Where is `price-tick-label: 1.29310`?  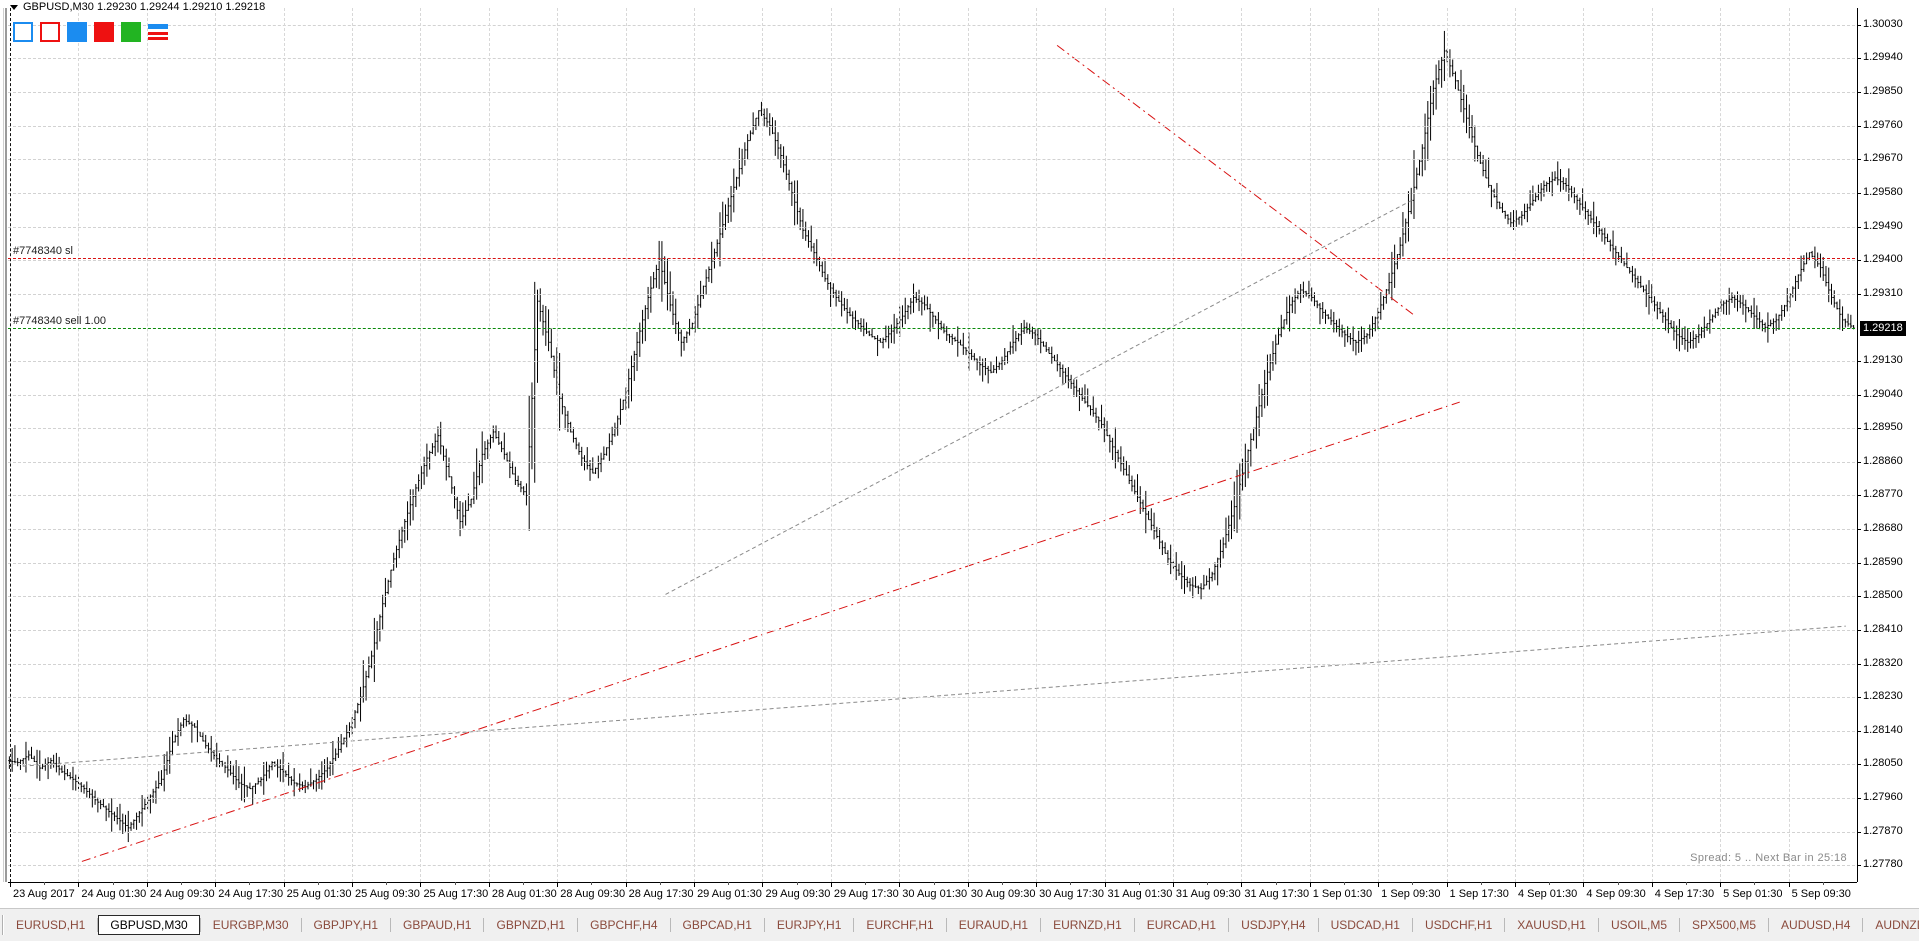 price-tick-label: 1.29310 is located at coordinates (1883, 292).